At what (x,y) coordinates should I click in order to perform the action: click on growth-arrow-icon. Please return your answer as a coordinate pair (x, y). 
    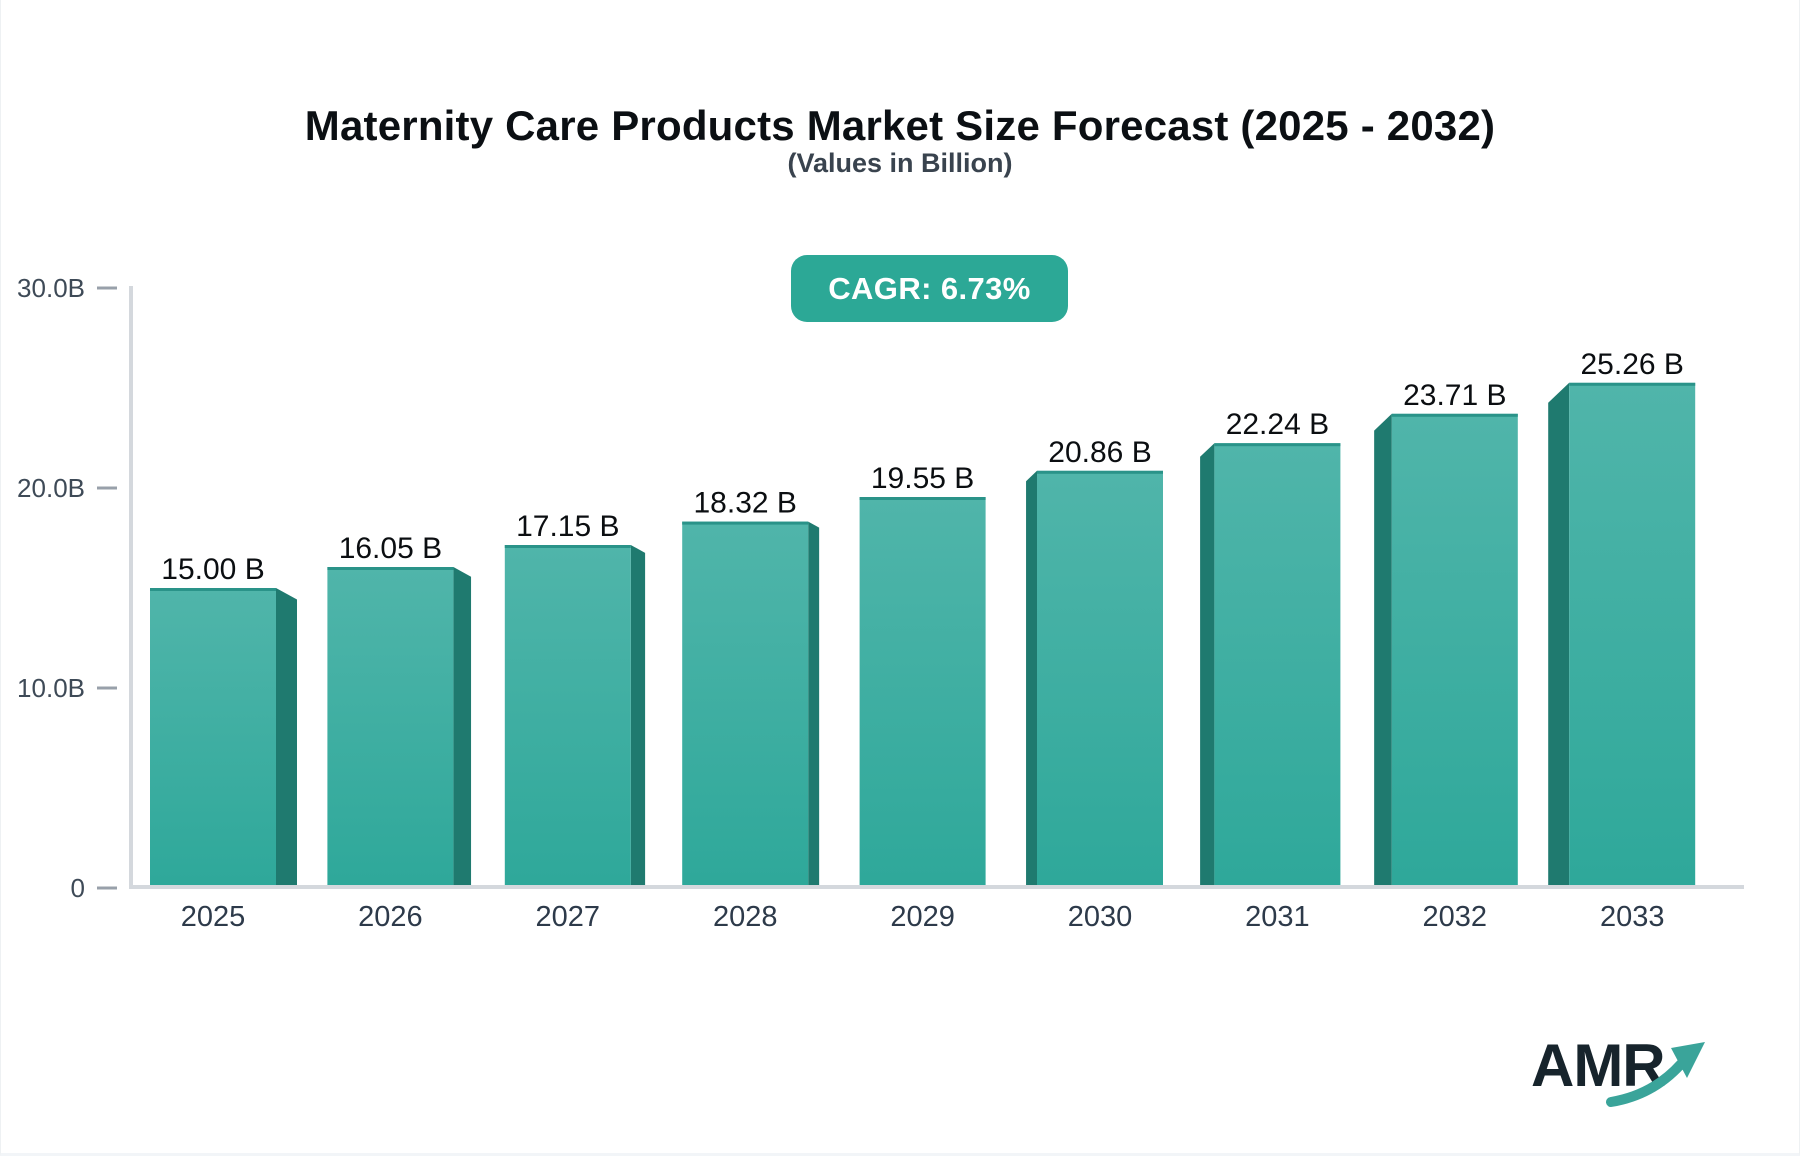
    Looking at the image, I should click on (1655, 1074).